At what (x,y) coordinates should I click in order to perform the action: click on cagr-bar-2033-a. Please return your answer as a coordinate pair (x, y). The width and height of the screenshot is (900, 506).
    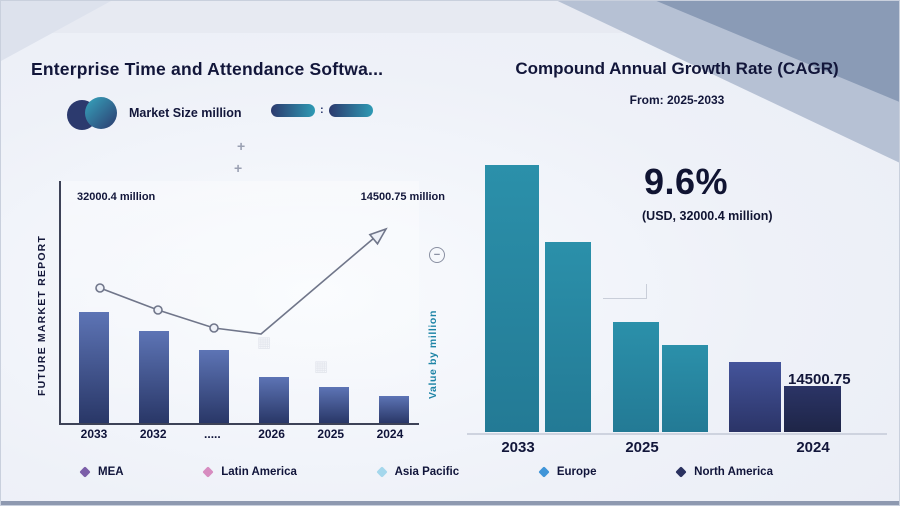
    Looking at the image, I should click on (512, 298).